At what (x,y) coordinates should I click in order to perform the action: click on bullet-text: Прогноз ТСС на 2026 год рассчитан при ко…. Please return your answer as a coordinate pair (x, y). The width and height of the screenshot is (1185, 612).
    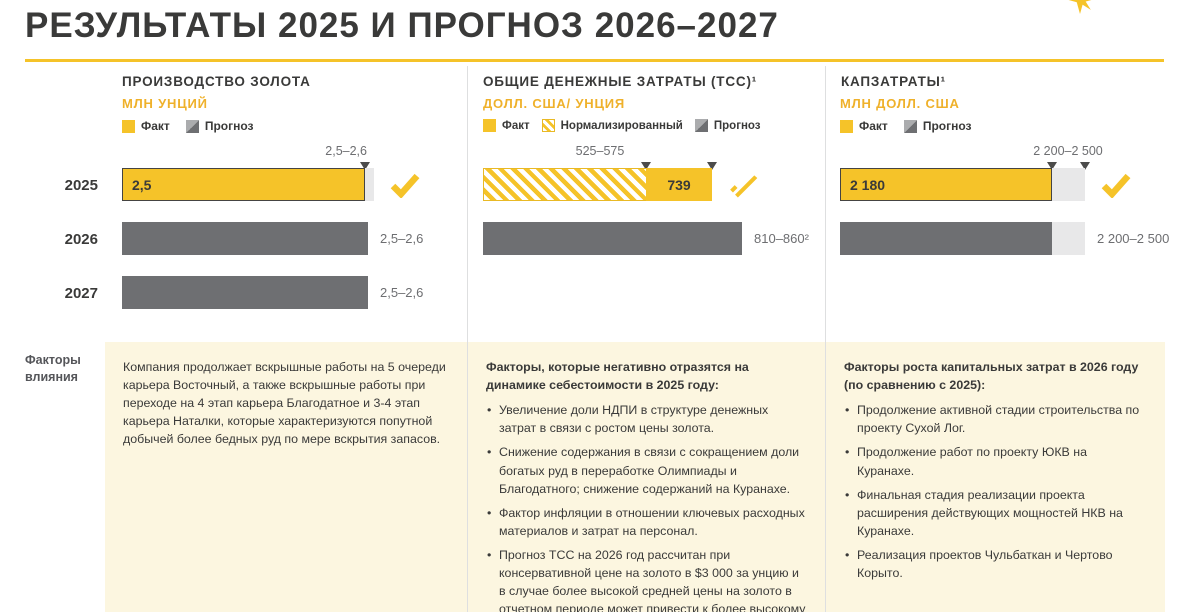
    Looking at the image, I should click on (652, 579).